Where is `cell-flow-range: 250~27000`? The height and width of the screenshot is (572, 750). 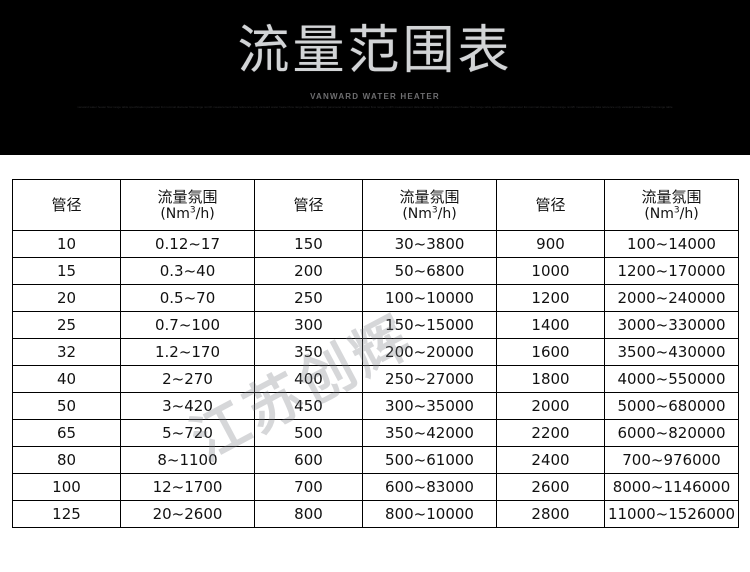 cell-flow-range: 250~27000 is located at coordinates (429, 379).